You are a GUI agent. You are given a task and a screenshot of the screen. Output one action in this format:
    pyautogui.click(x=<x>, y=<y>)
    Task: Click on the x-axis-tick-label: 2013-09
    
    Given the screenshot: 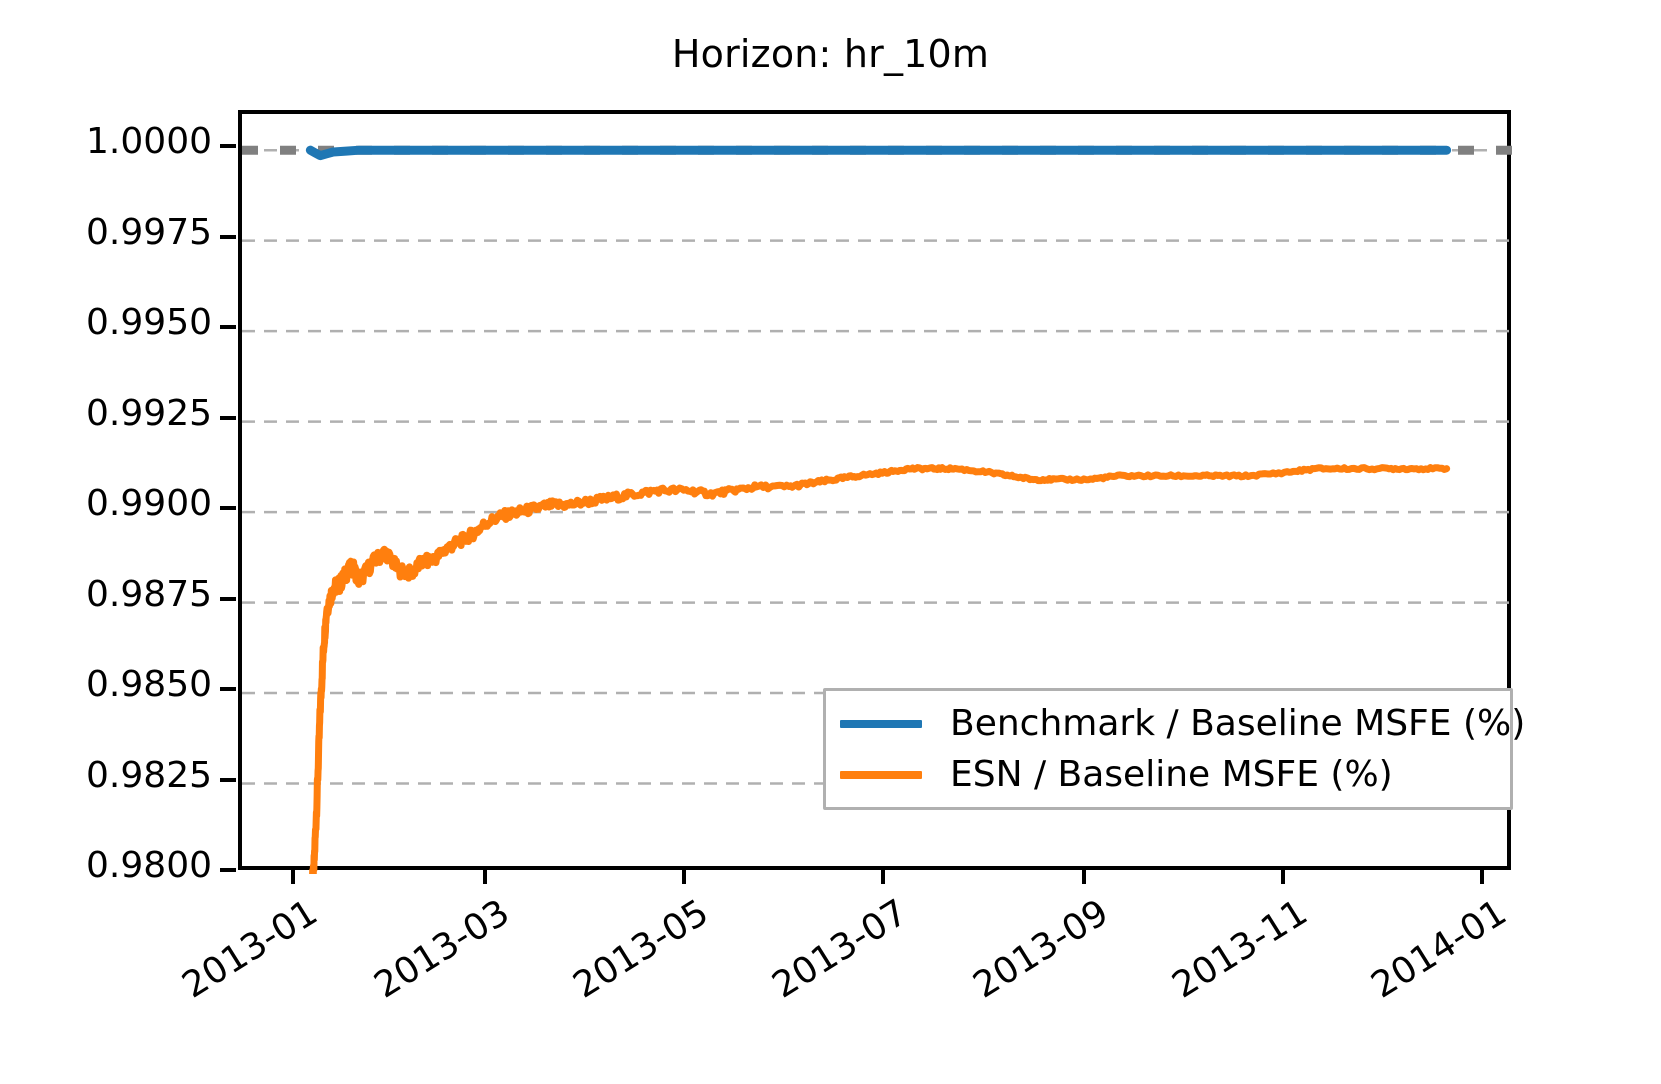 What is the action you would take?
    pyautogui.click(x=1041, y=949)
    